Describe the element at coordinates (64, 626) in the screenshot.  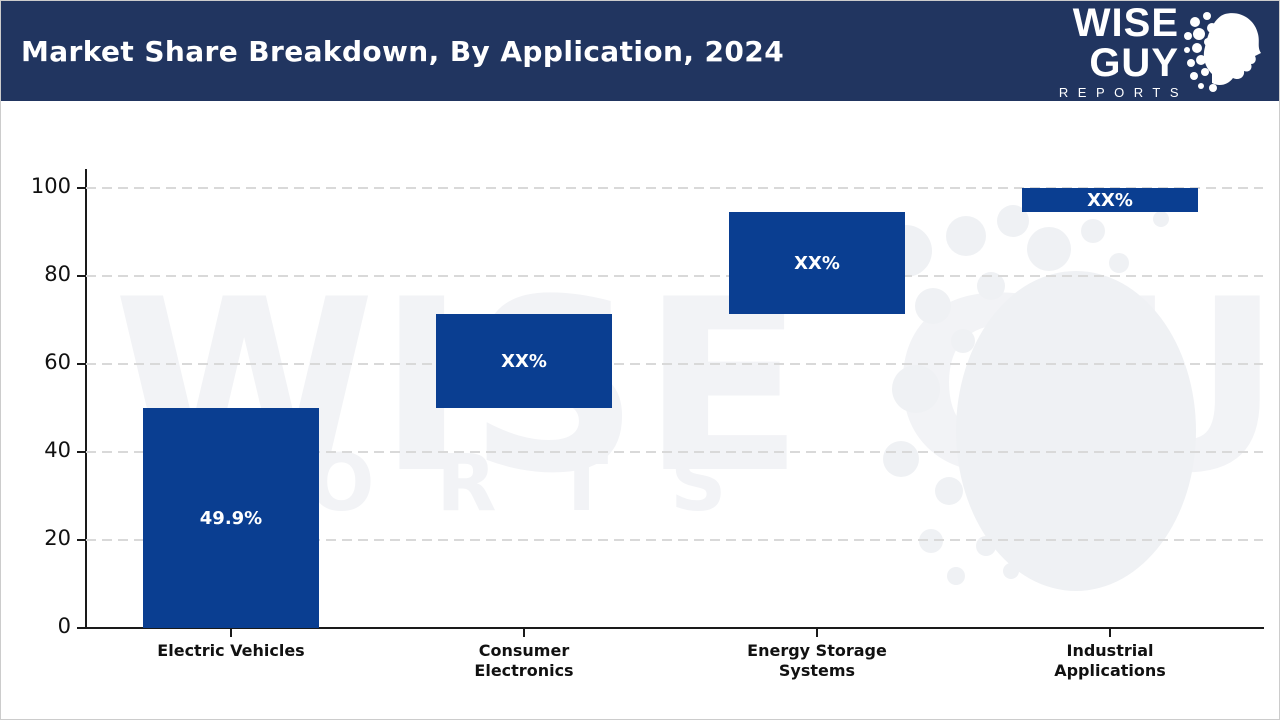
I see `y-tick-label: 0` at that location.